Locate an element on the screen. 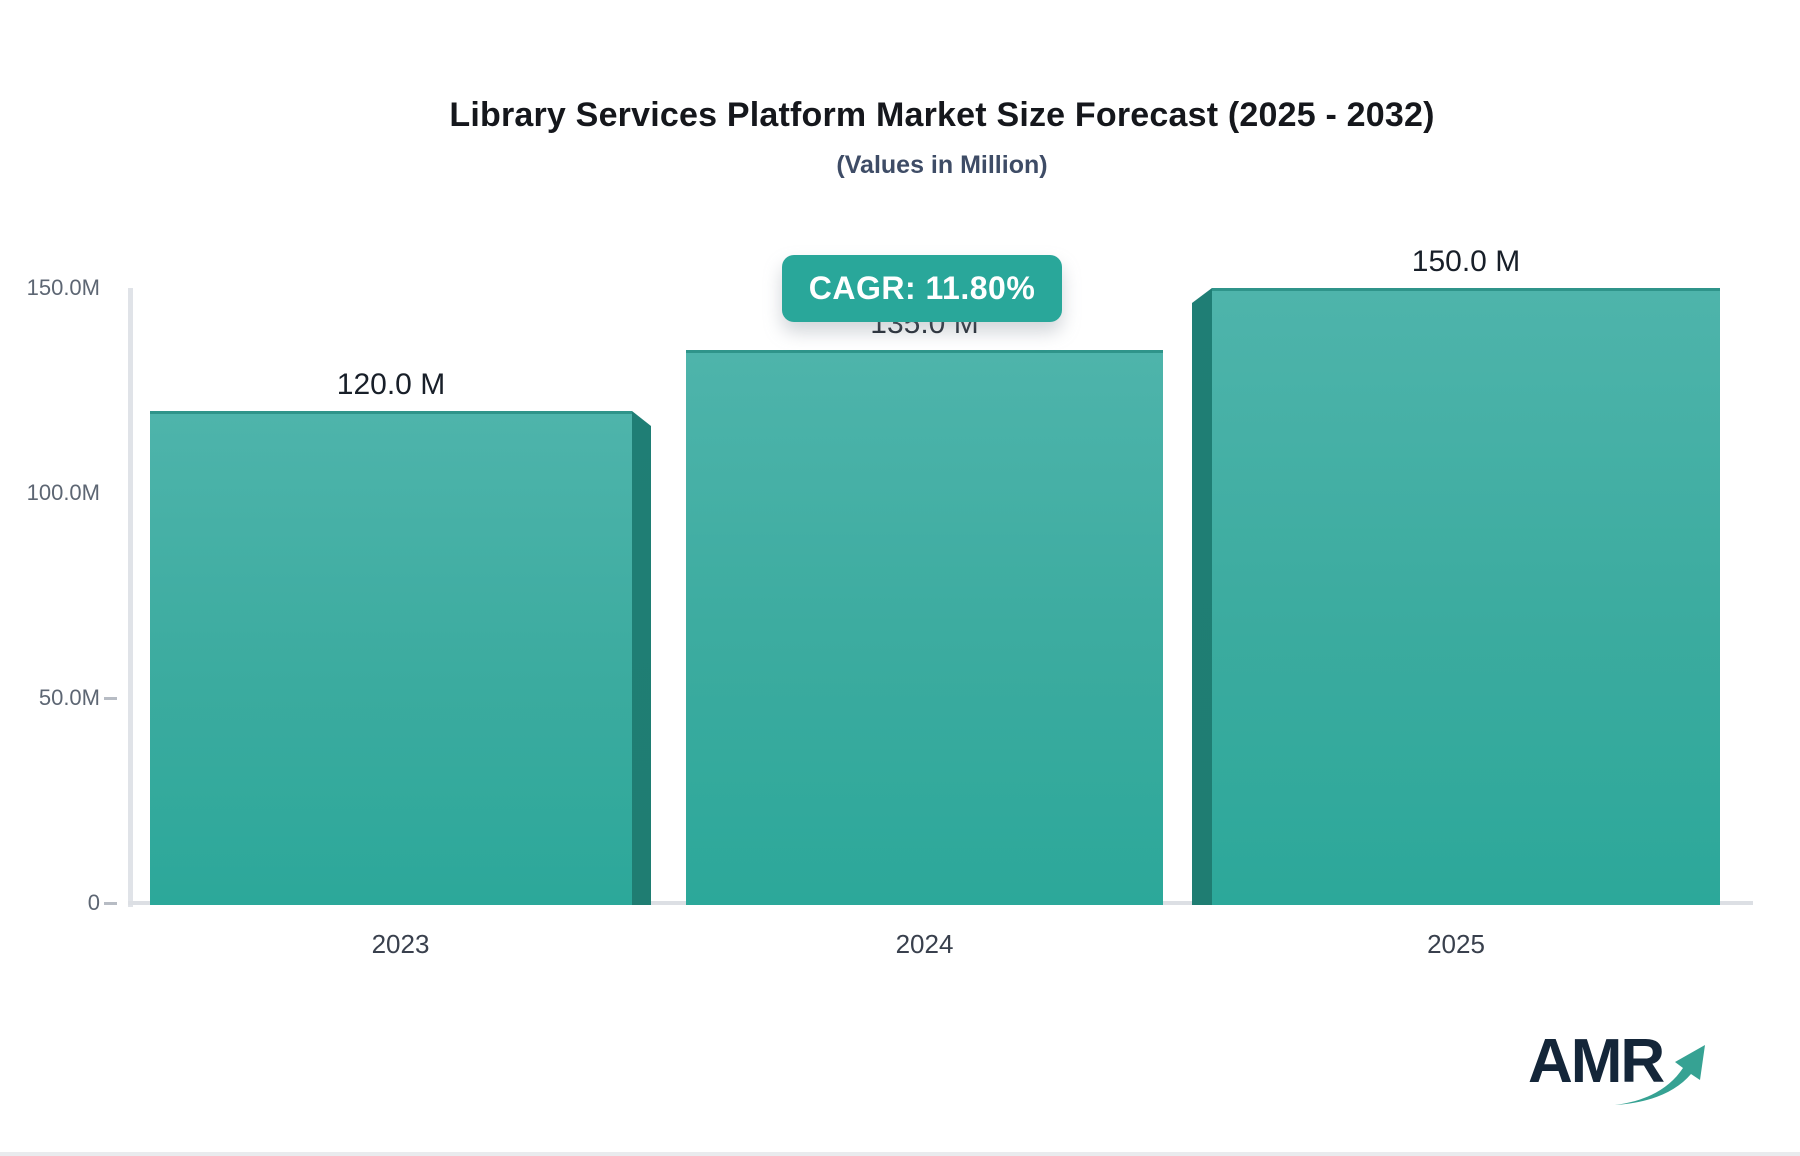 This screenshot has width=1800, height=1156. trend-up-arrow-icon is located at coordinates (1660, 1075).